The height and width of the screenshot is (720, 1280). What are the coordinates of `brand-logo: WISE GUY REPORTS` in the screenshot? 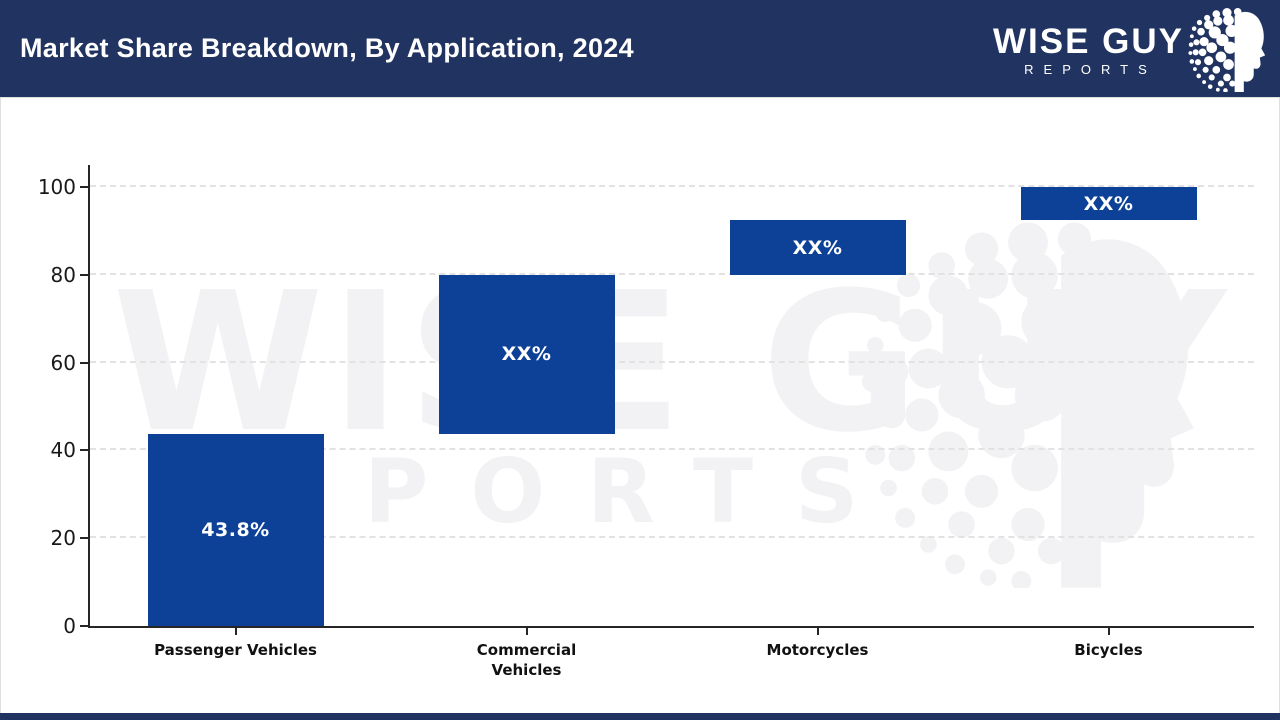 It's located at (1129, 50).